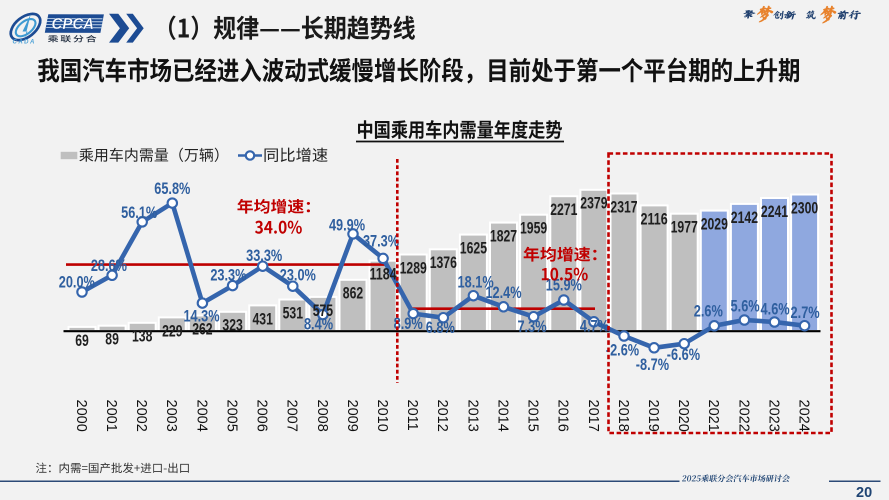 The height and width of the screenshot is (500, 889). Describe the element at coordinates (594, 326) in the screenshot. I see `svg-text: 4.7%` at that location.